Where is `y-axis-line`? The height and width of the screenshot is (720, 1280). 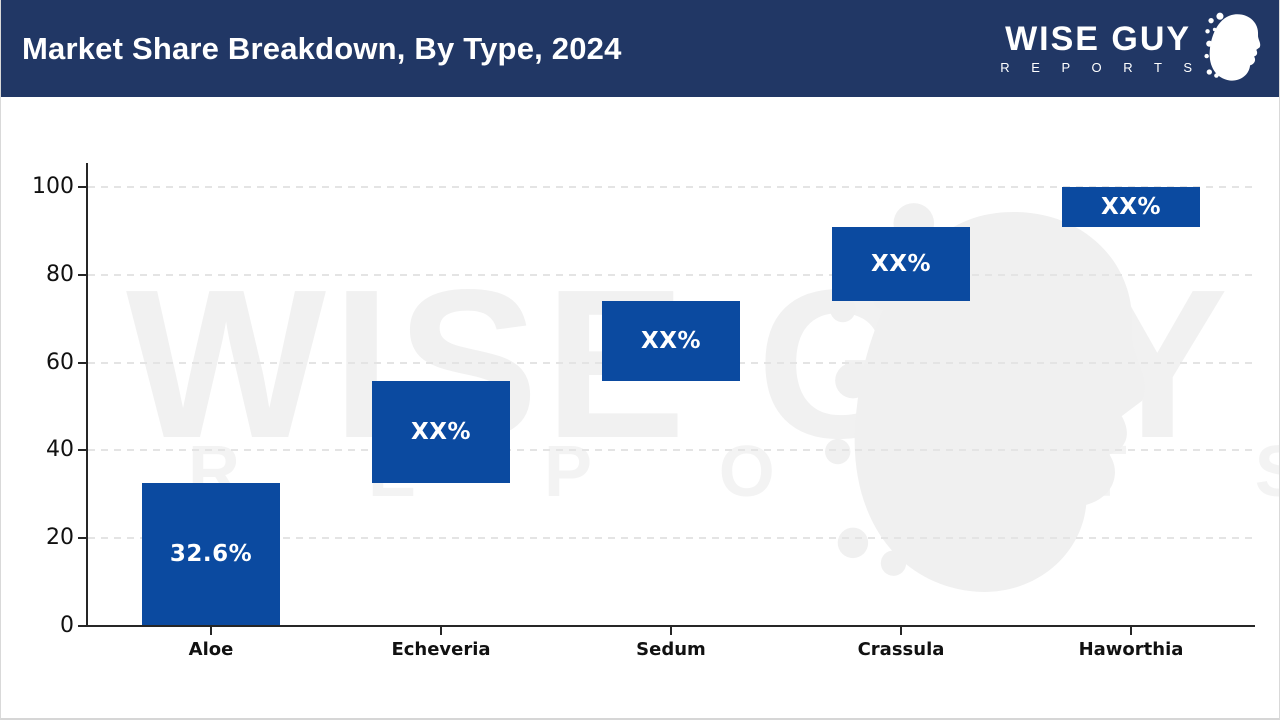
y-axis-line is located at coordinates (87, 395).